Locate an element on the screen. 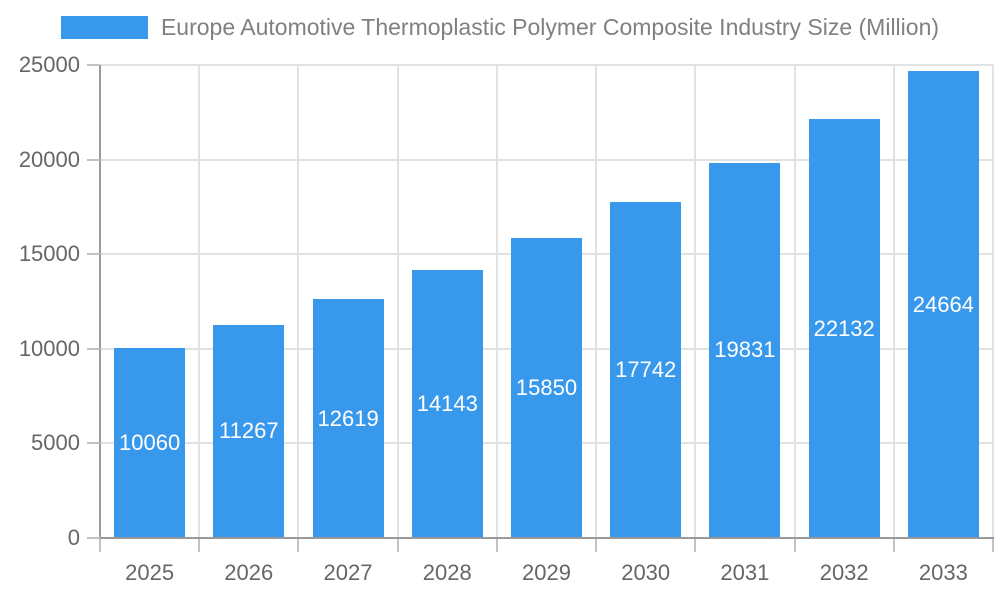  x-tick-label: 2029 is located at coordinates (546, 572).